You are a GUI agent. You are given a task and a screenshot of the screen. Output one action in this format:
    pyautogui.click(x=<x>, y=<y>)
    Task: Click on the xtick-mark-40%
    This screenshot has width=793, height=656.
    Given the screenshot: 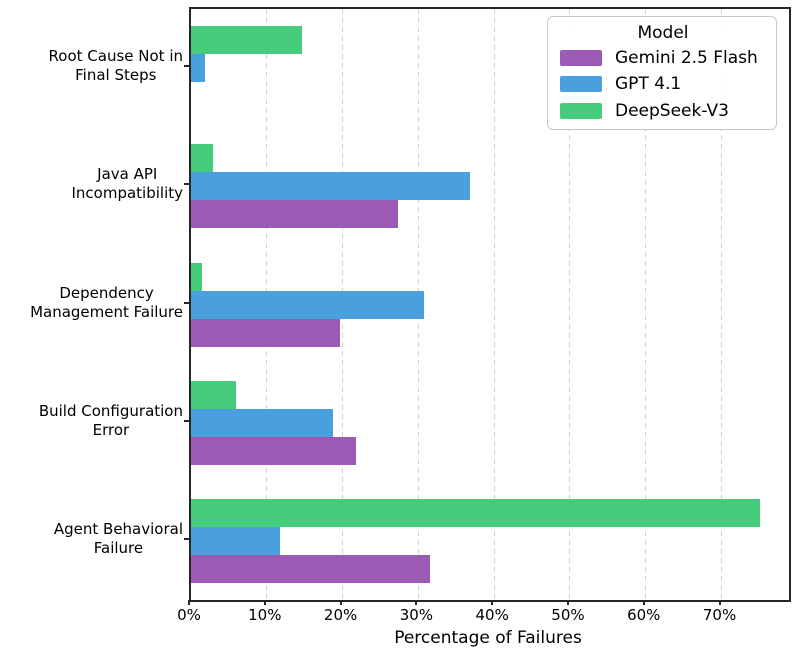 What is the action you would take?
    pyautogui.click(x=492, y=602)
    